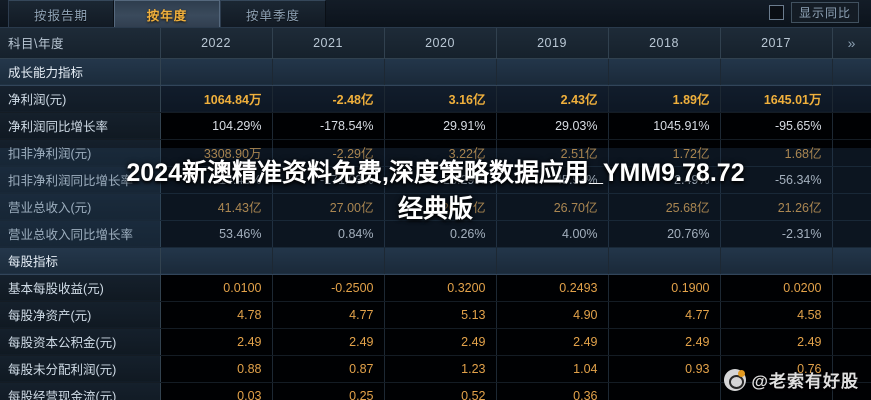  What do you see at coordinates (664, 207) in the screenshot?
I see `table-cell: 25.68亿` at bounding box center [664, 207].